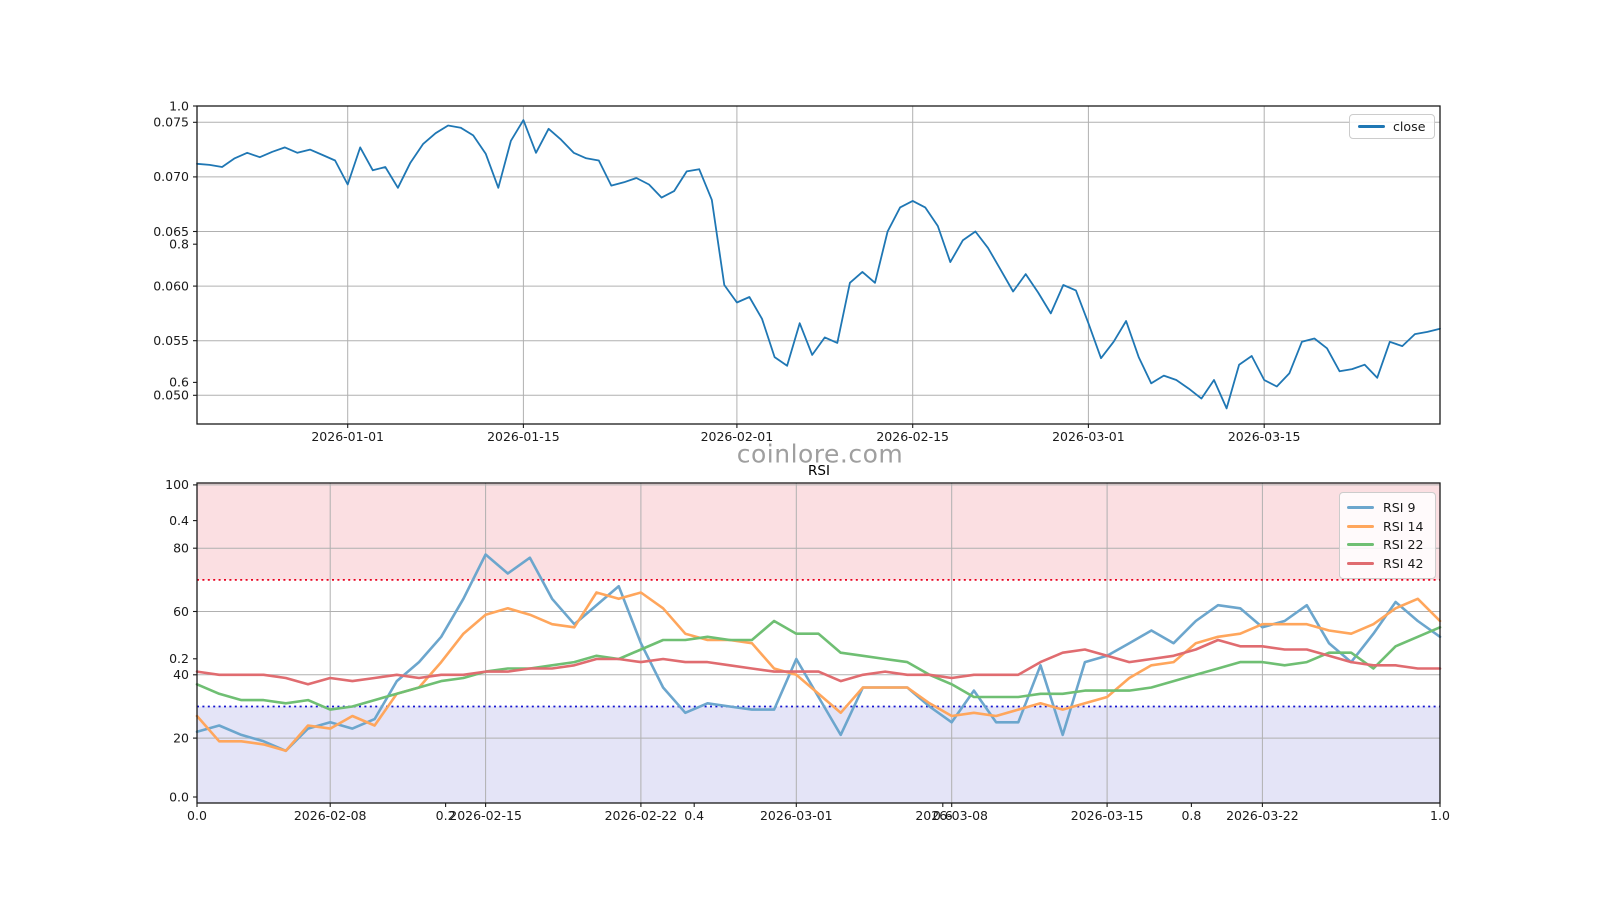  What do you see at coordinates (1371, 126) in the screenshot?
I see `close-line-swatch` at bounding box center [1371, 126].